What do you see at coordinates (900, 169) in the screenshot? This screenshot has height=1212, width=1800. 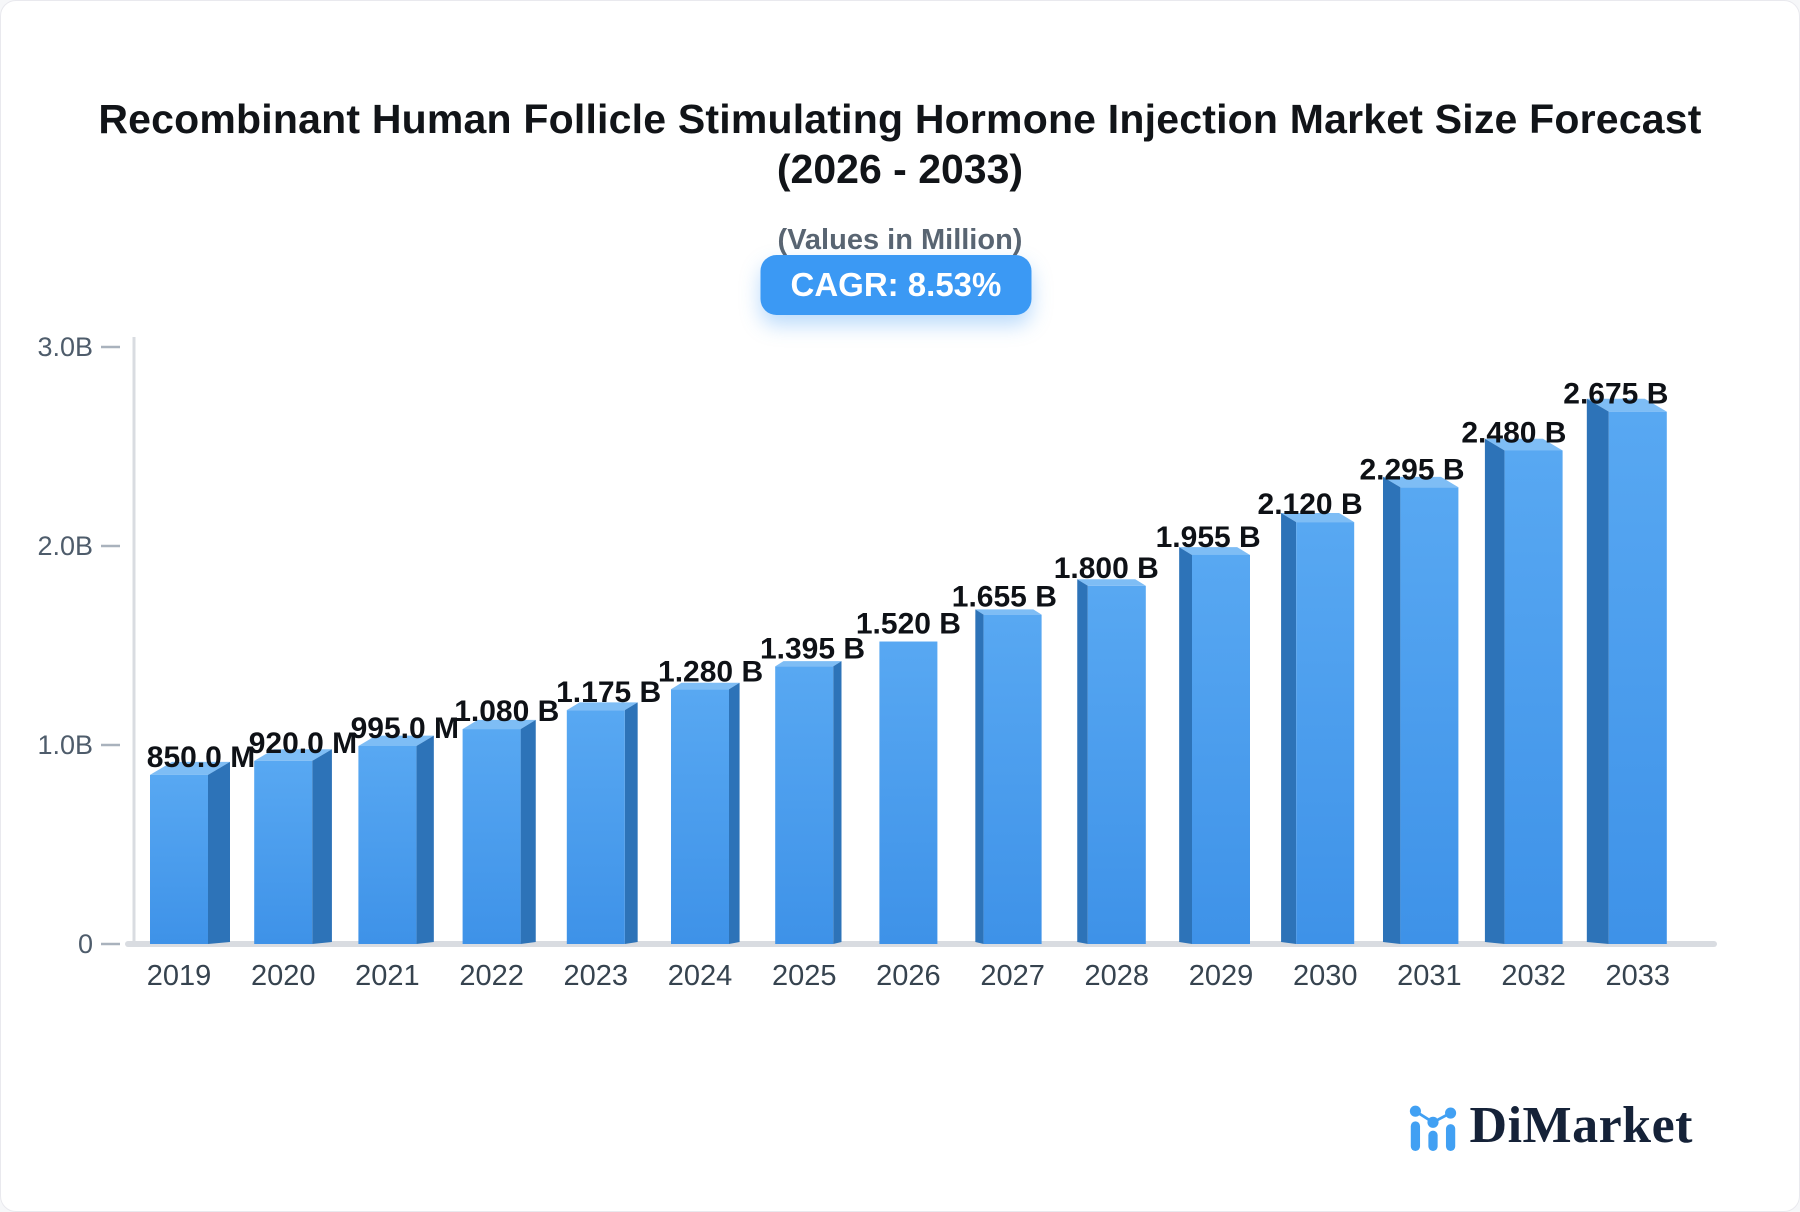 I see `page-title-years: (2026 - 2033)` at bounding box center [900, 169].